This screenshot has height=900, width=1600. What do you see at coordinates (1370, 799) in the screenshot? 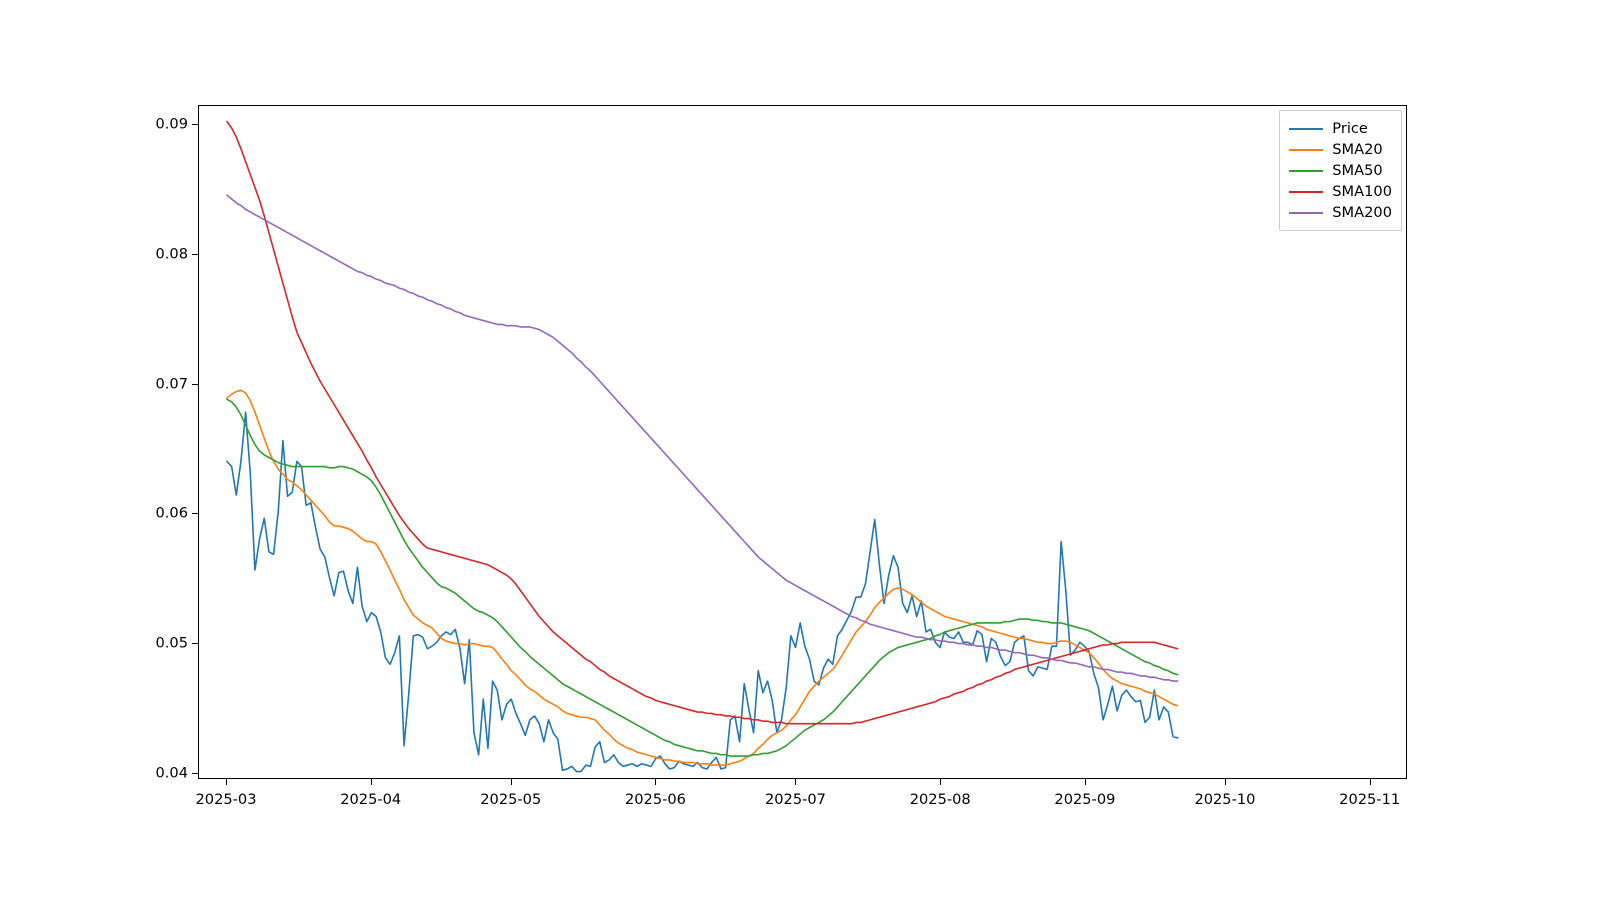
I see `x-tick-label: 2025-11` at bounding box center [1370, 799].